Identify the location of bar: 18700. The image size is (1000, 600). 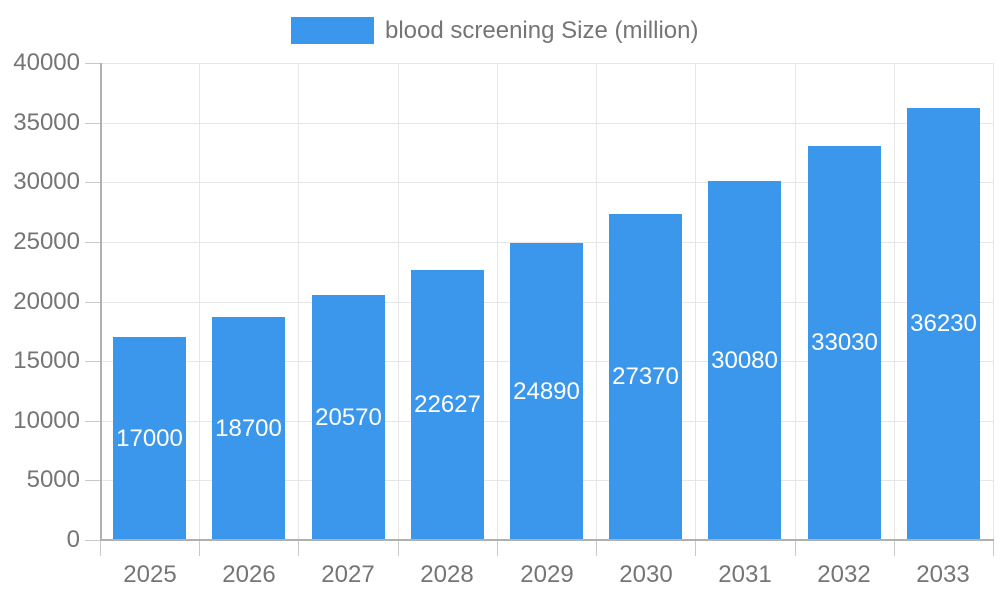
(248, 428).